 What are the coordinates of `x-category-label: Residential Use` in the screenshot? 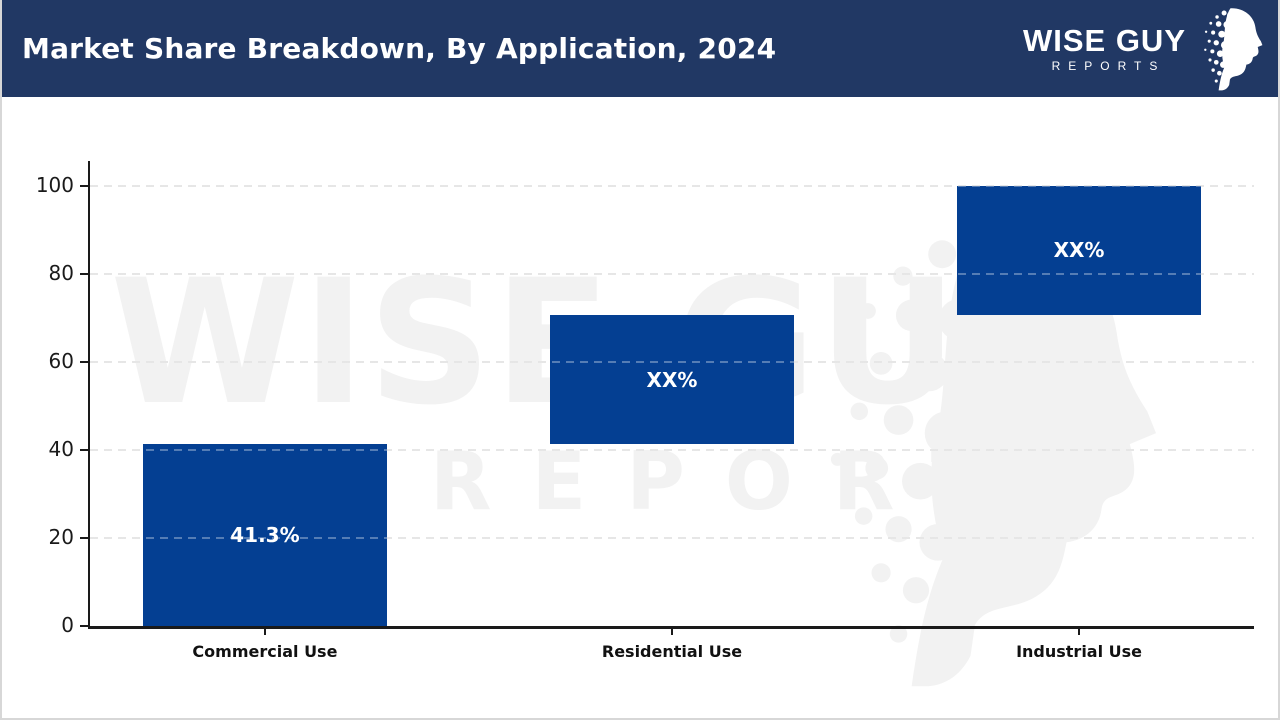 It's located at (672, 651).